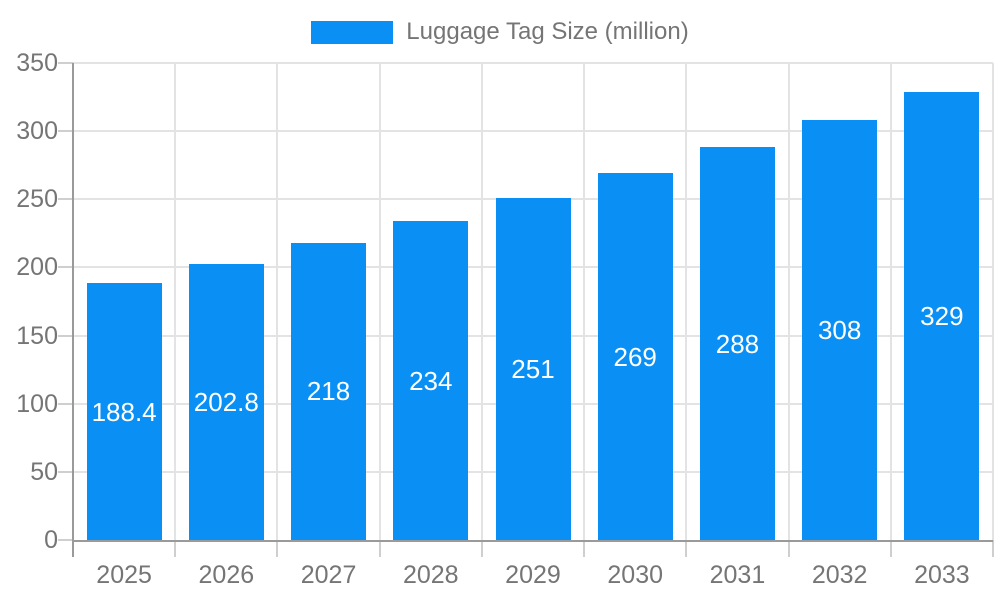 The width and height of the screenshot is (1000, 600). What do you see at coordinates (533, 368) in the screenshot?
I see `bar-2029` at bounding box center [533, 368].